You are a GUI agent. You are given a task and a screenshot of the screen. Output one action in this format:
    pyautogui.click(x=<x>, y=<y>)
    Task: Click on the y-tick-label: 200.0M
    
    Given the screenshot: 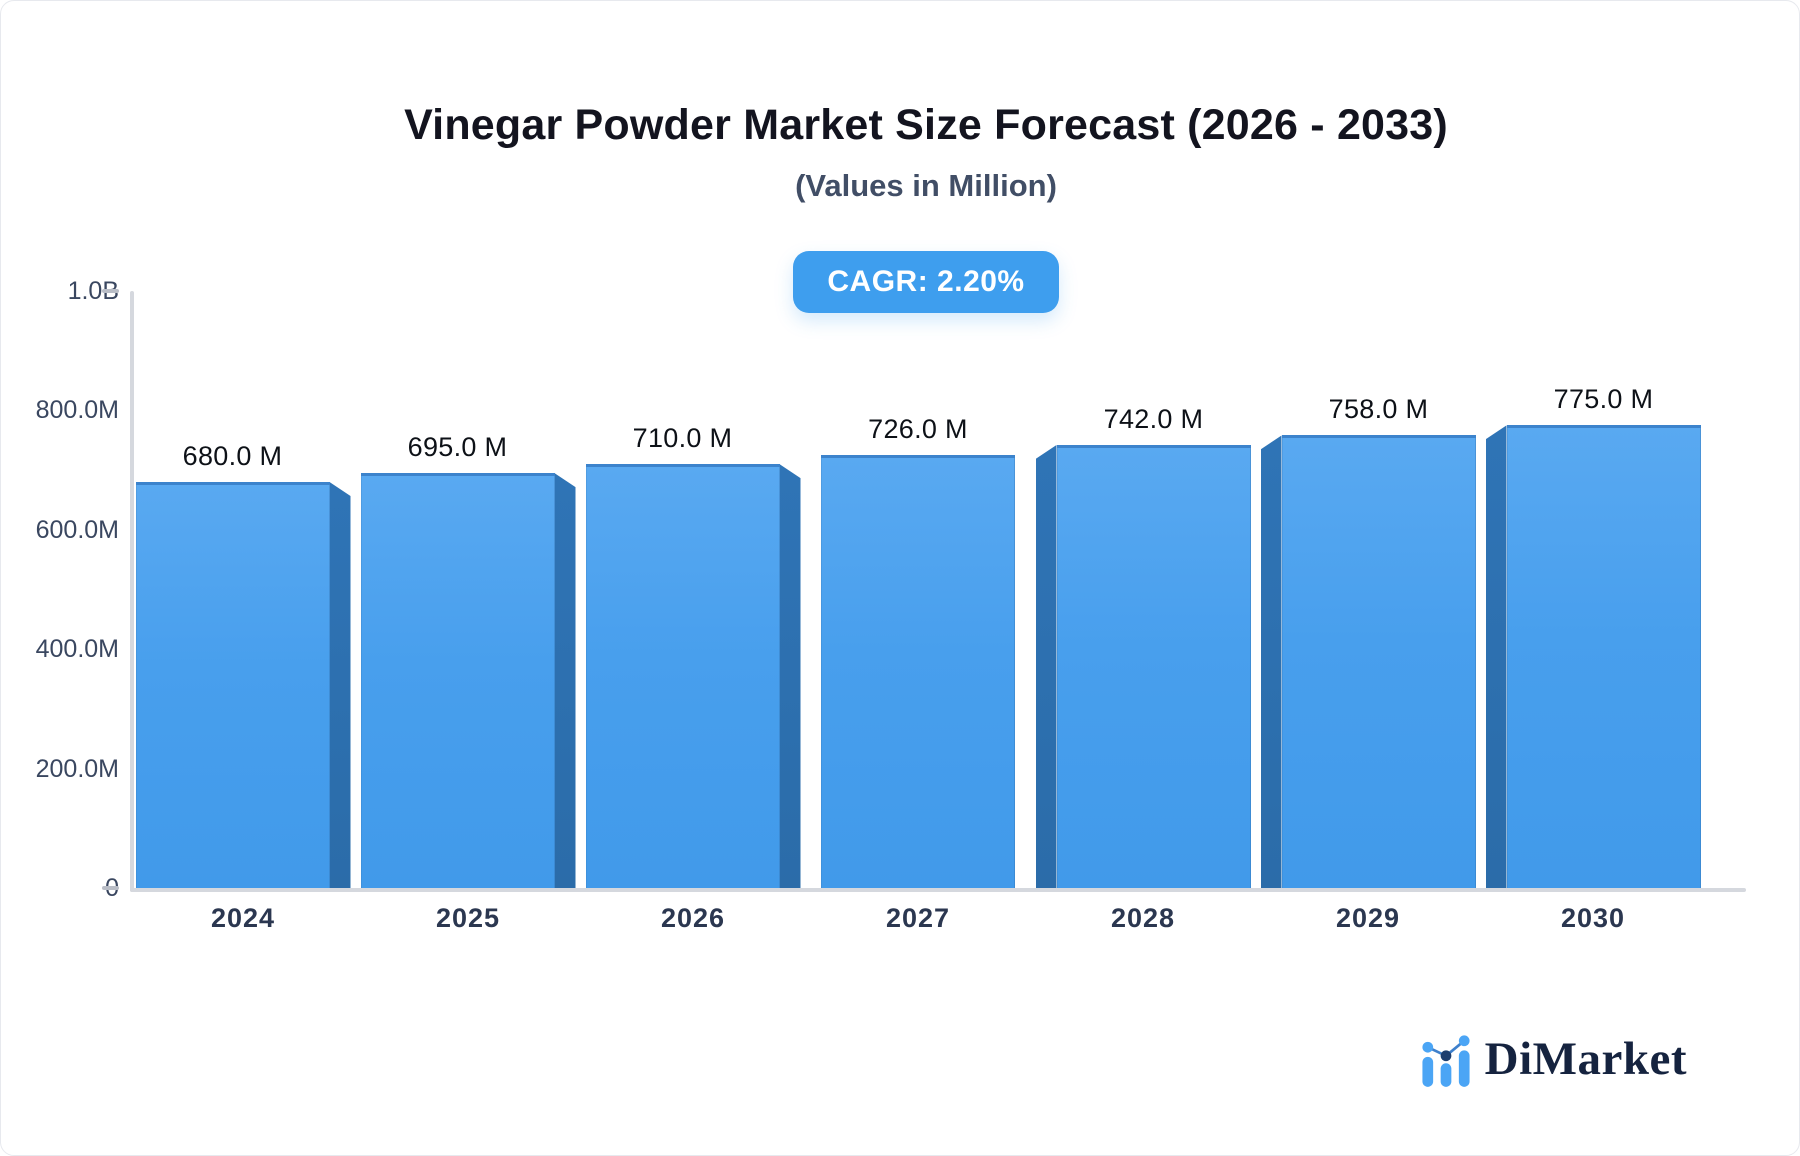 What is the action you would take?
    pyautogui.click(x=77, y=768)
    